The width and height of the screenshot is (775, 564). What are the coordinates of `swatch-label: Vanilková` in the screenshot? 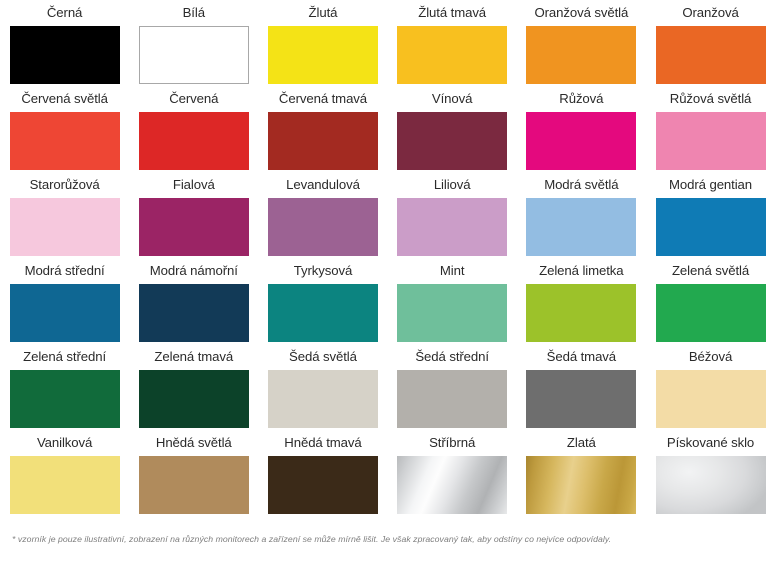 It's located at (64, 443).